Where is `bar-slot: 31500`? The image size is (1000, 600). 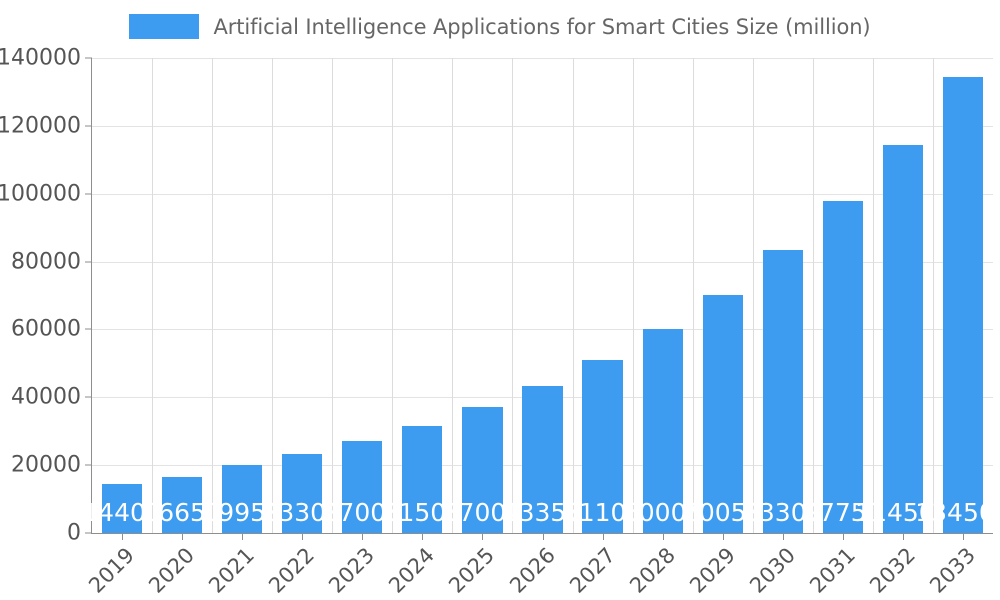
bar-slot: 31500 is located at coordinates (422, 295).